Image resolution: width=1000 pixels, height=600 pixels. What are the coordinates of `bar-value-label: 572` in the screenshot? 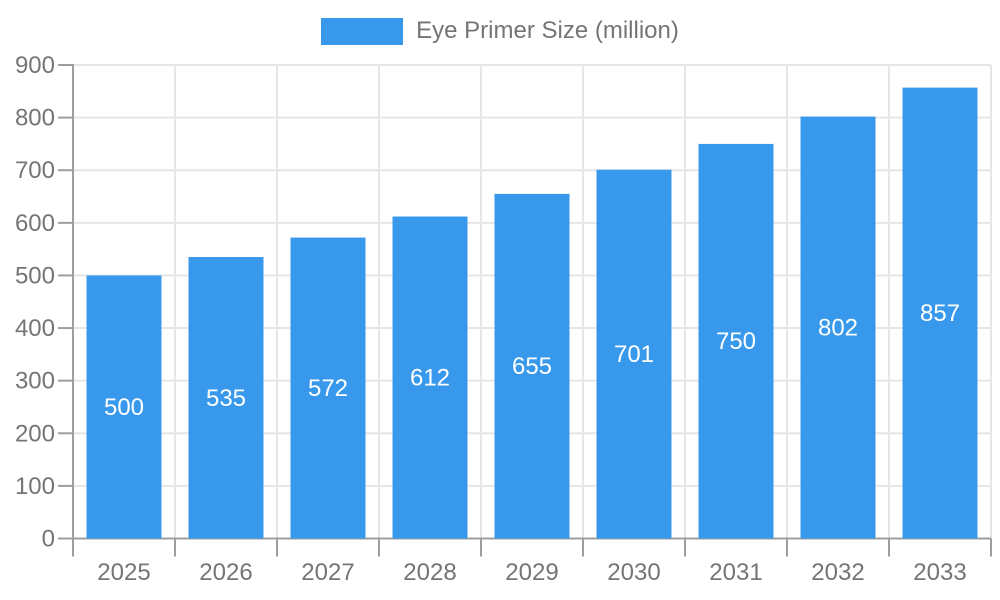 It's located at (328, 388).